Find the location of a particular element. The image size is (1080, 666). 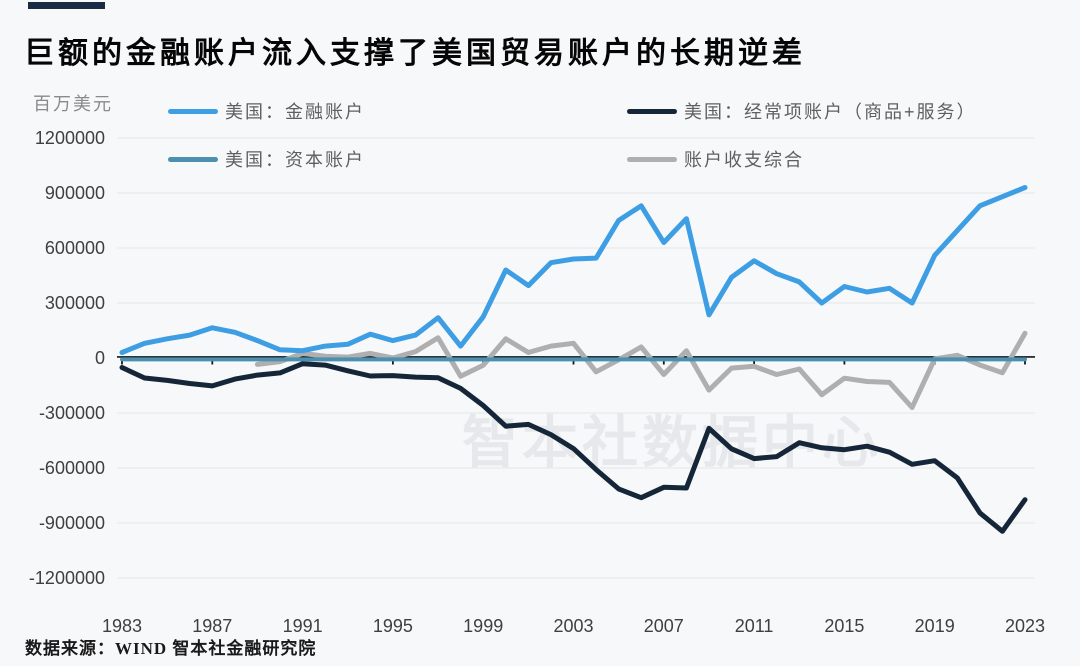

legend-item-capital-account: 美国：资本账户 is located at coordinates (266, 159).